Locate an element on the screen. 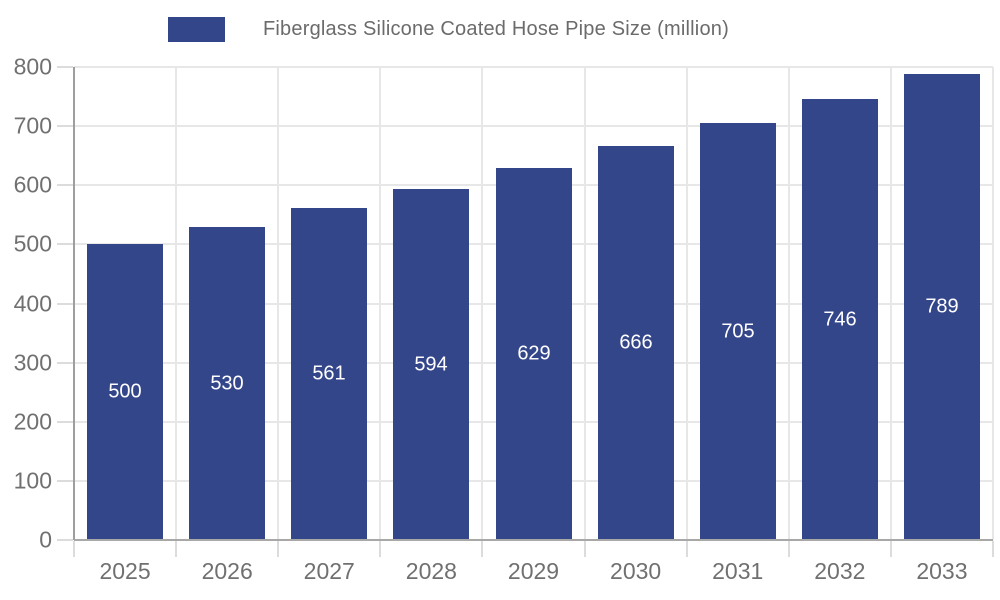  bar-value-label: 500 is located at coordinates (125, 391).